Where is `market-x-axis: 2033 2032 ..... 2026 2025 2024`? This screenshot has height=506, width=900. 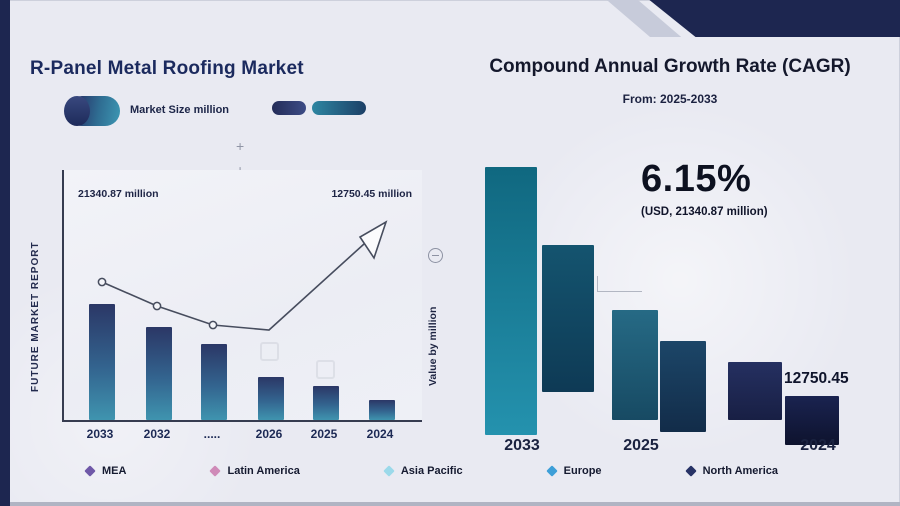 market-x-axis: 2033 2032 ..... 2026 2025 2024 is located at coordinates (241, 436).